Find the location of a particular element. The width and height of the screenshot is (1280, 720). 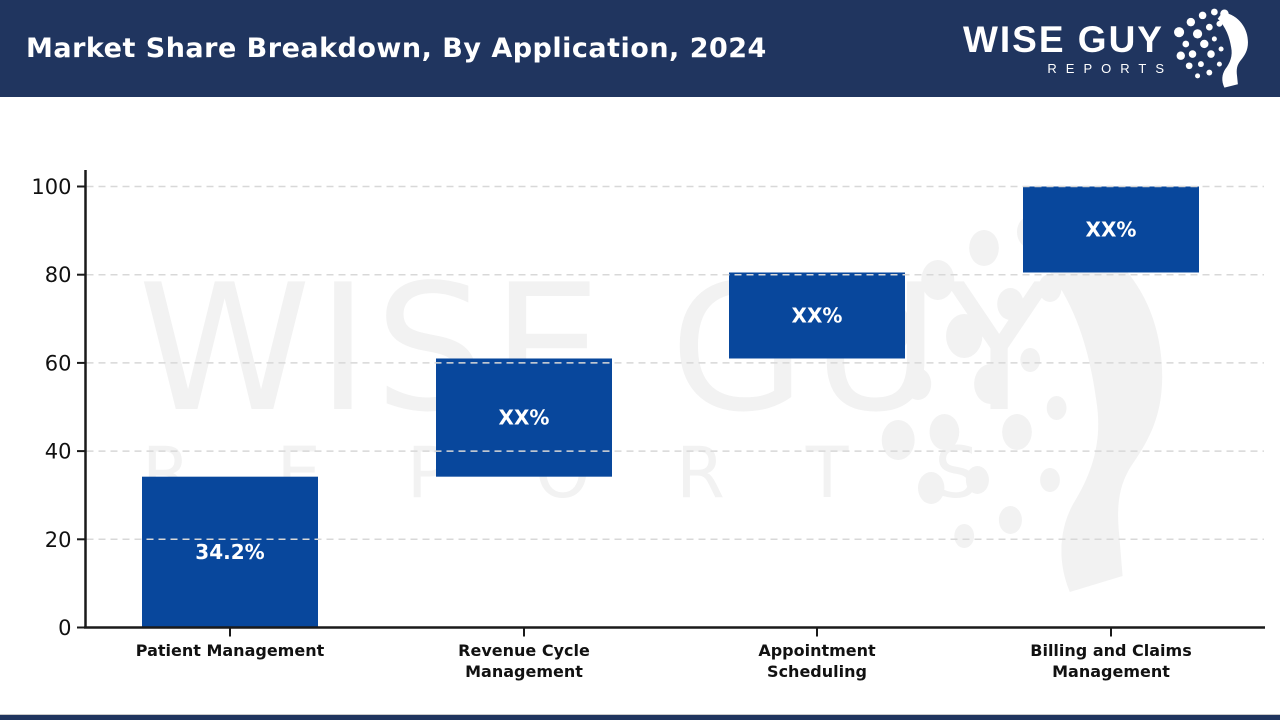

category-label: Appointment Scheduling is located at coordinates (817, 661).